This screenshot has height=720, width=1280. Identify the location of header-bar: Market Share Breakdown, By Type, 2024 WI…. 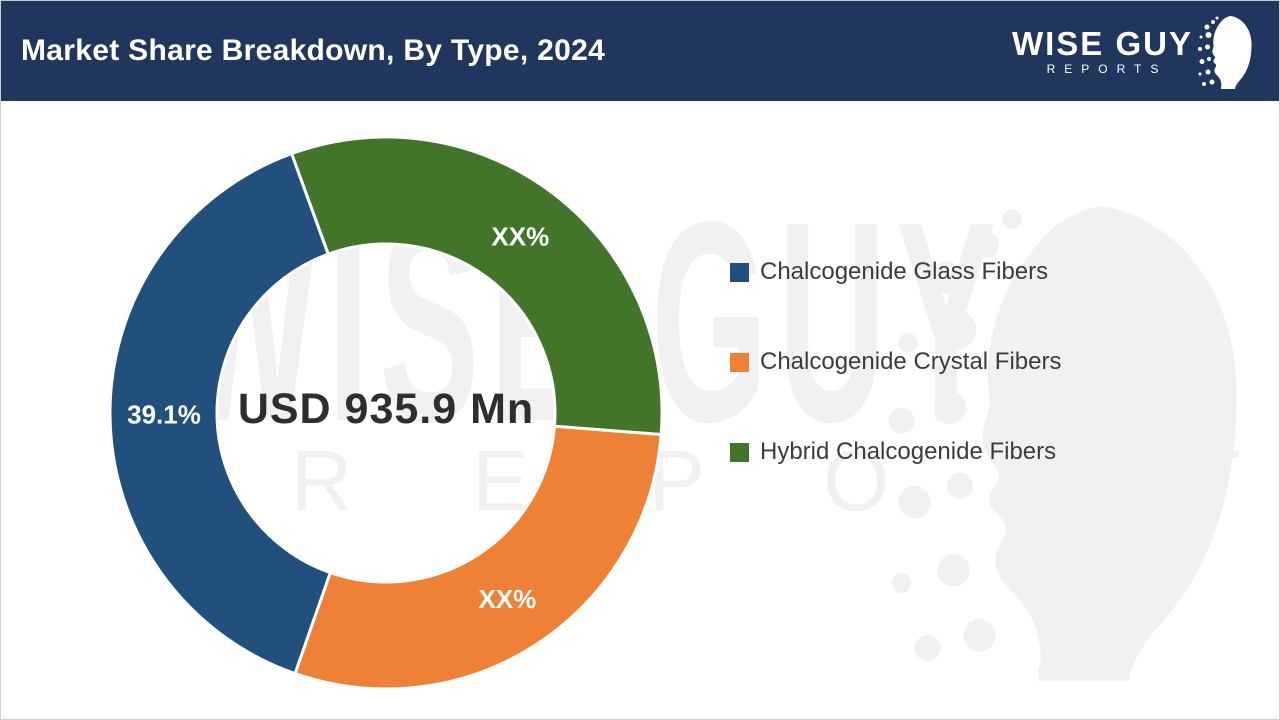
(640, 51).